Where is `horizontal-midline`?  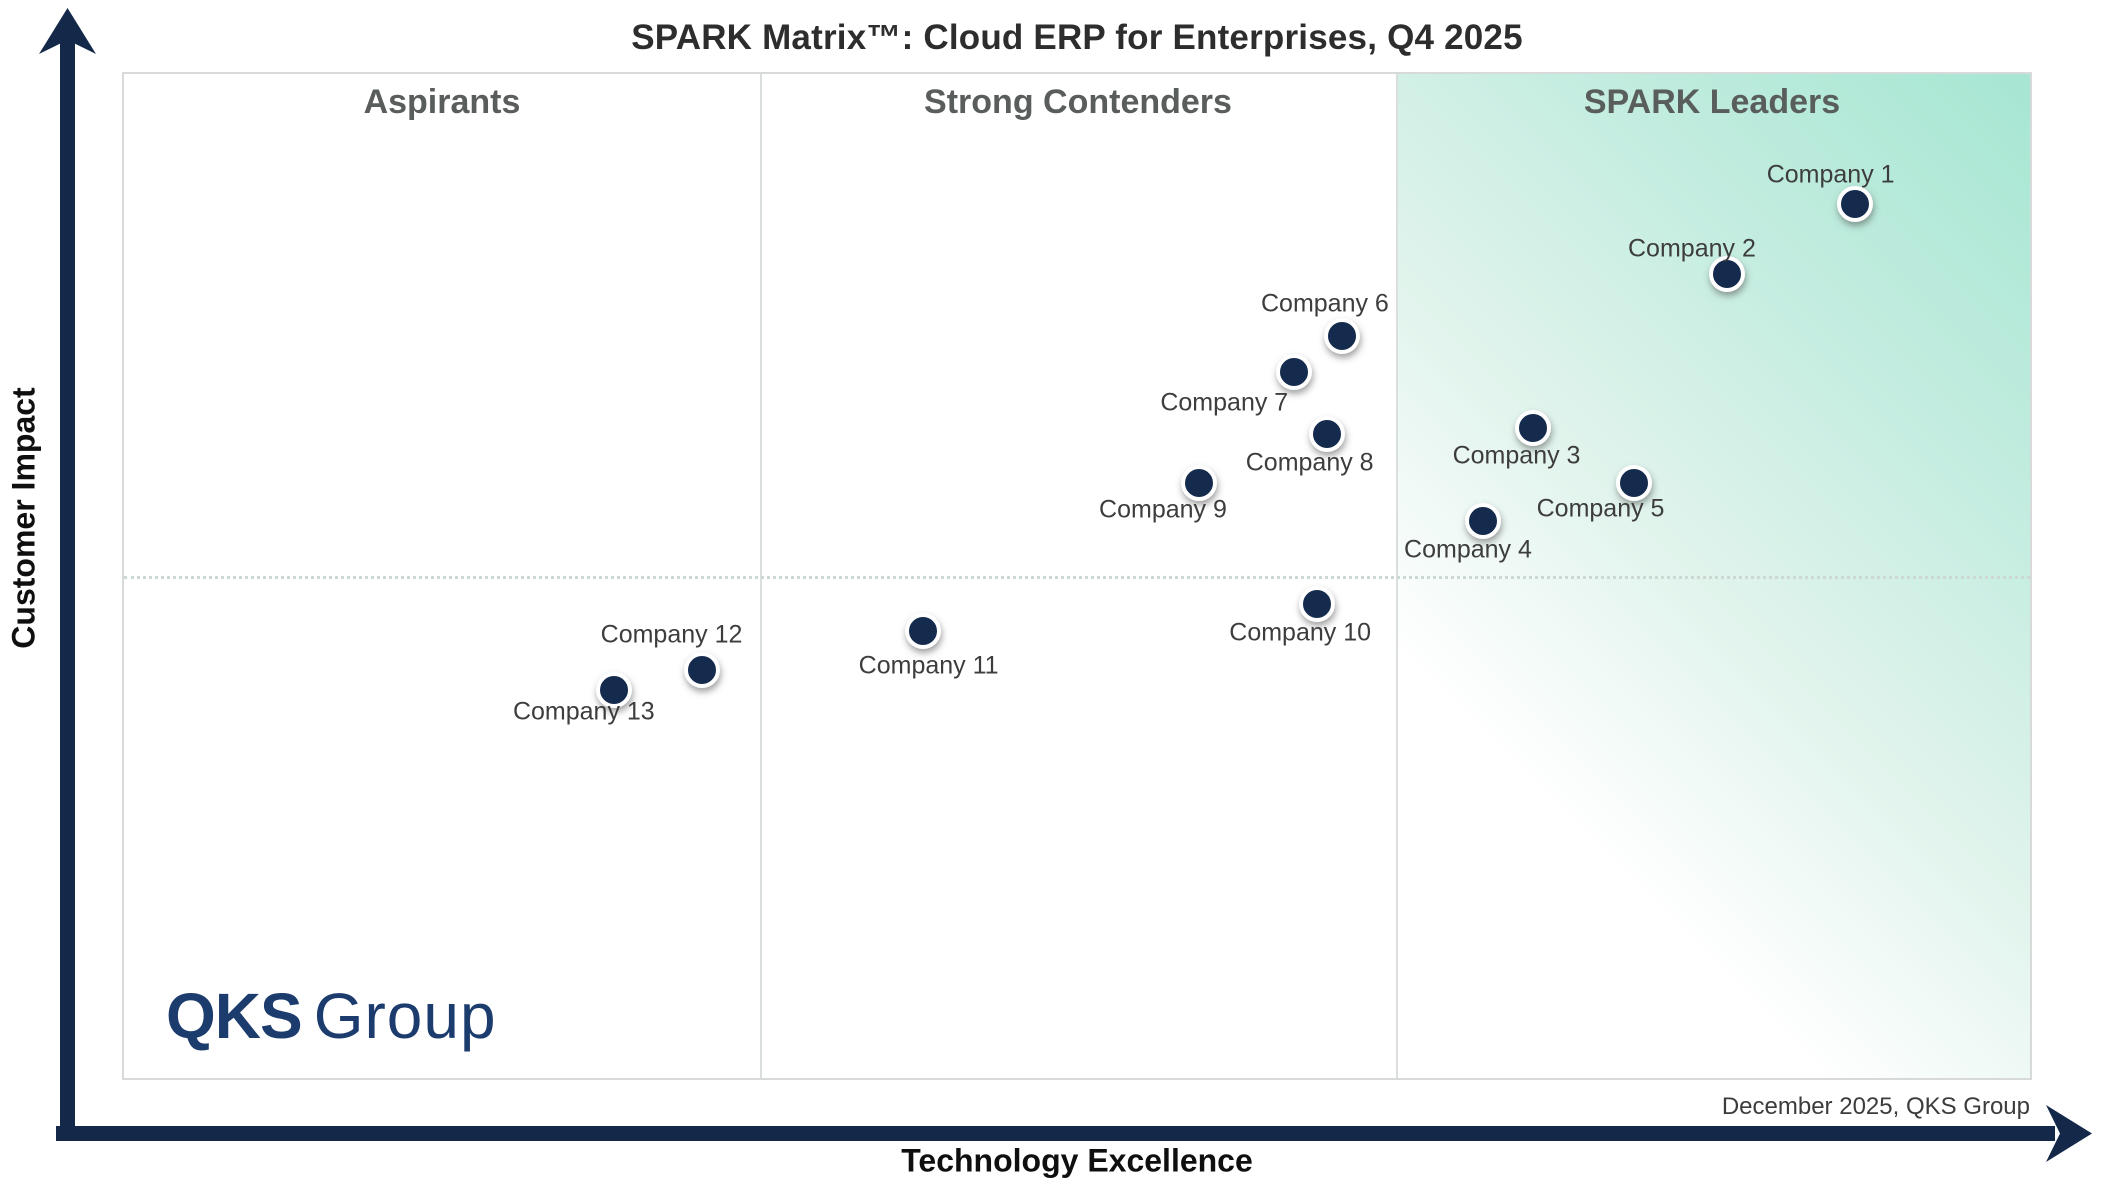 horizontal-midline is located at coordinates (1077, 577).